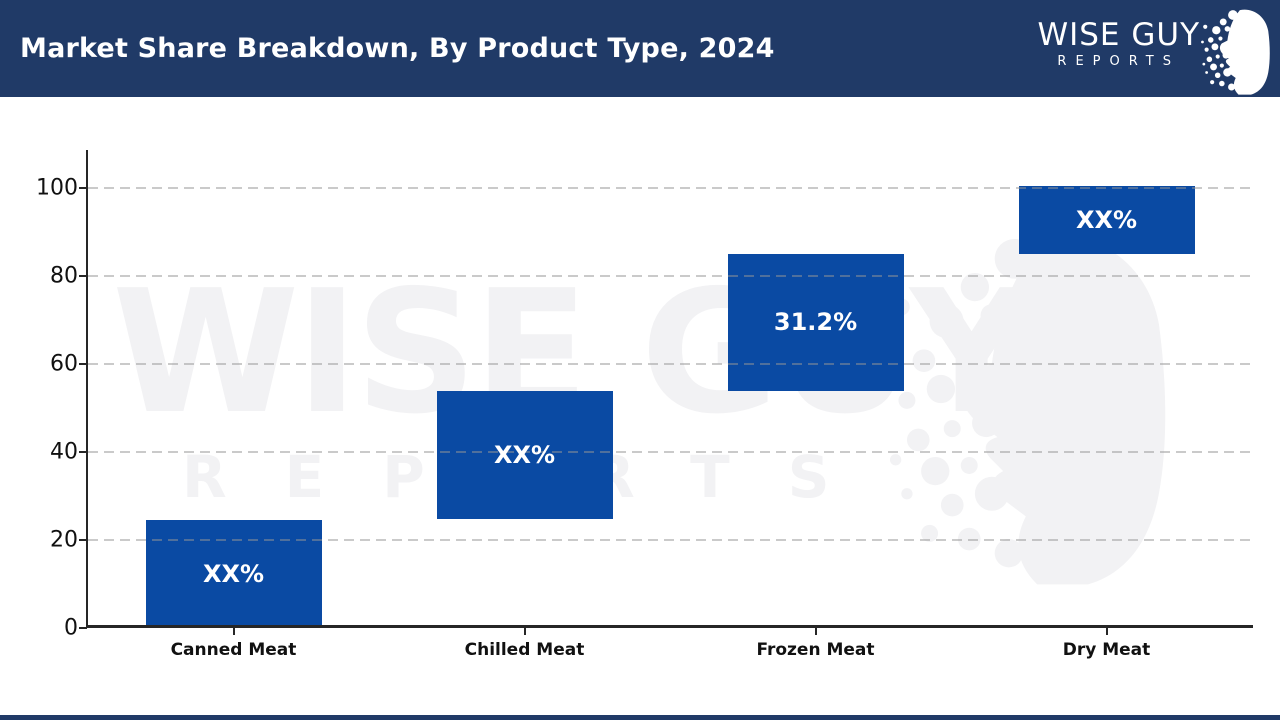 The height and width of the screenshot is (720, 1280). What do you see at coordinates (1119, 62) in the screenshot?
I see `logo-reports-text: REPORTS` at bounding box center [1119, 62].